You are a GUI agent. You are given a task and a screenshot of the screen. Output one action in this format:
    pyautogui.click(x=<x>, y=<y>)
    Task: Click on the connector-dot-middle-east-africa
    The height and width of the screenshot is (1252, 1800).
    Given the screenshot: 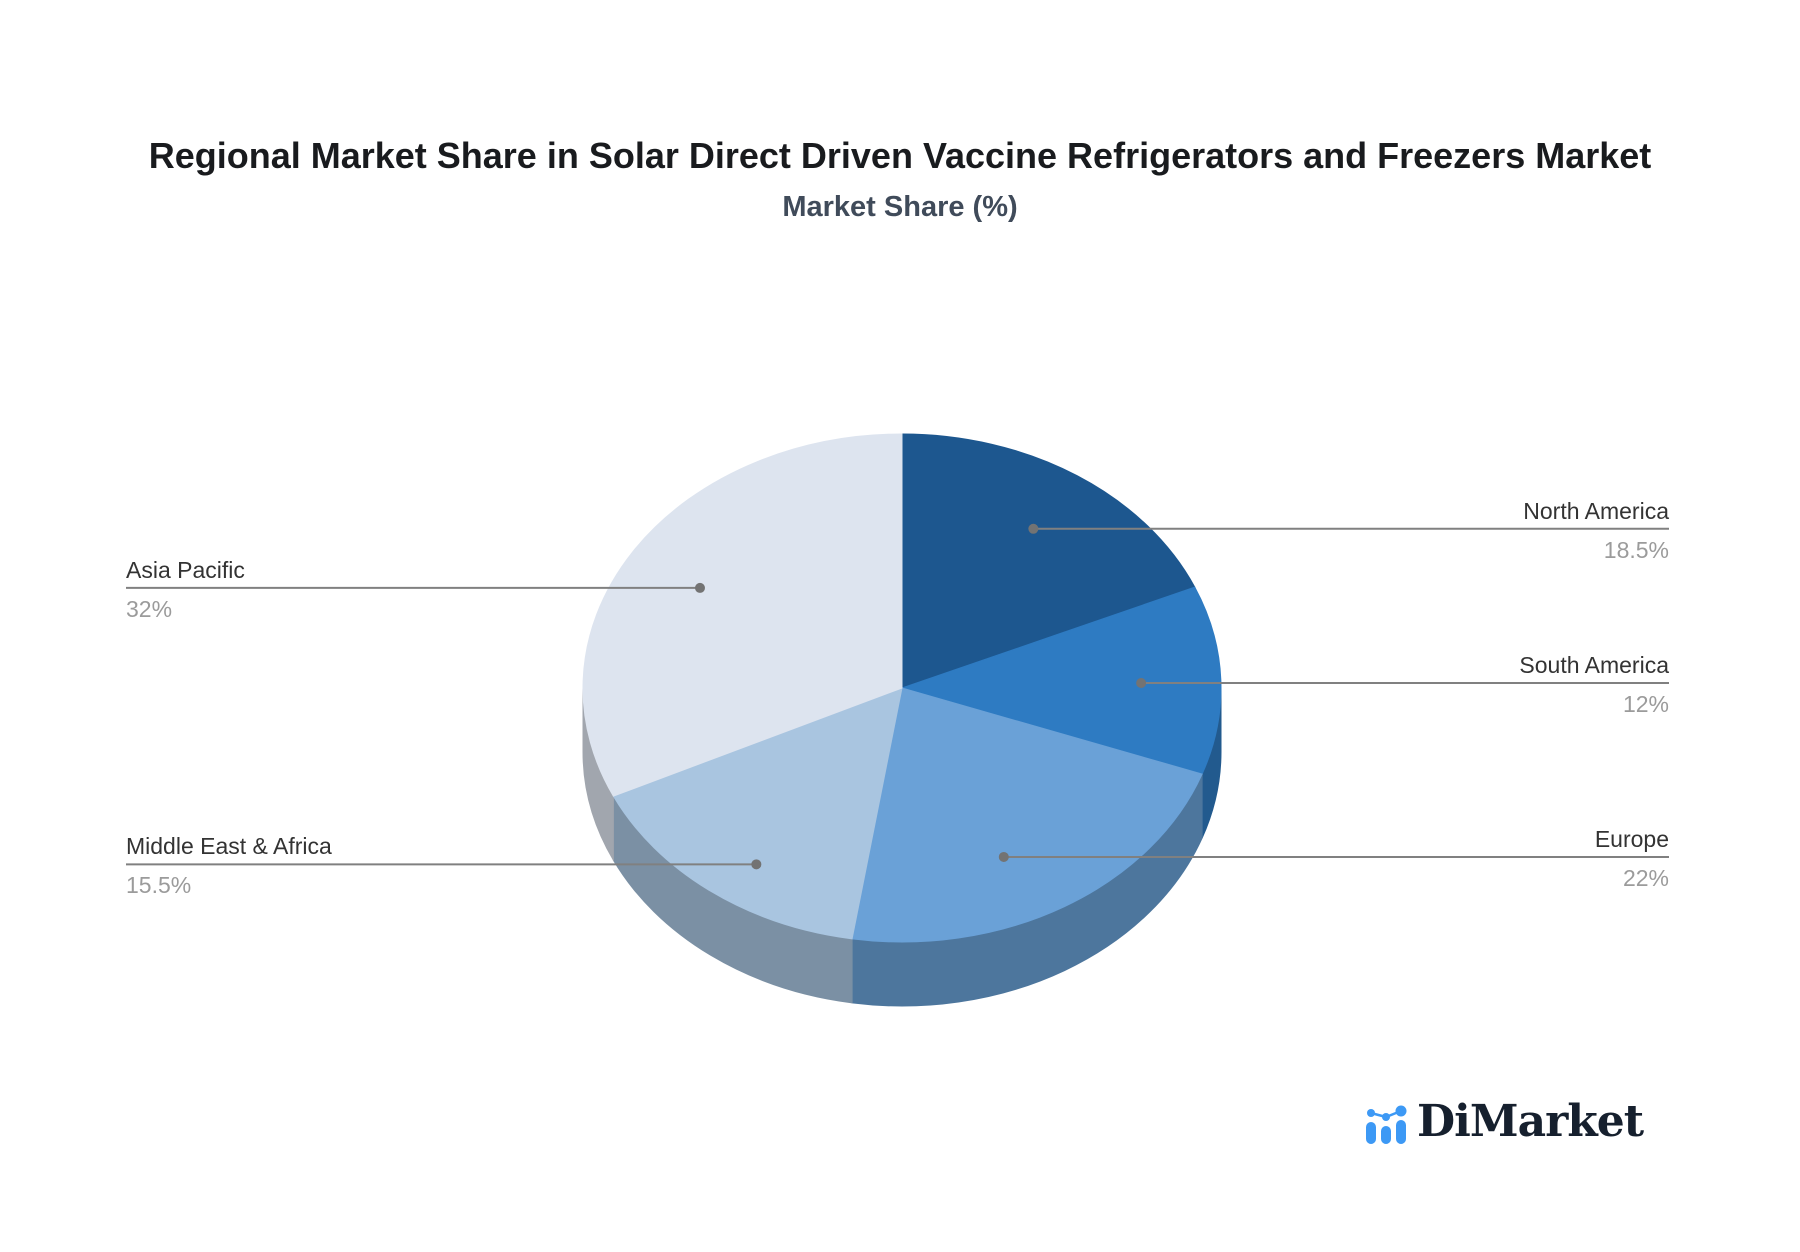 What is the action you would take?
    pyautogui.click(x=756, y=864)
    